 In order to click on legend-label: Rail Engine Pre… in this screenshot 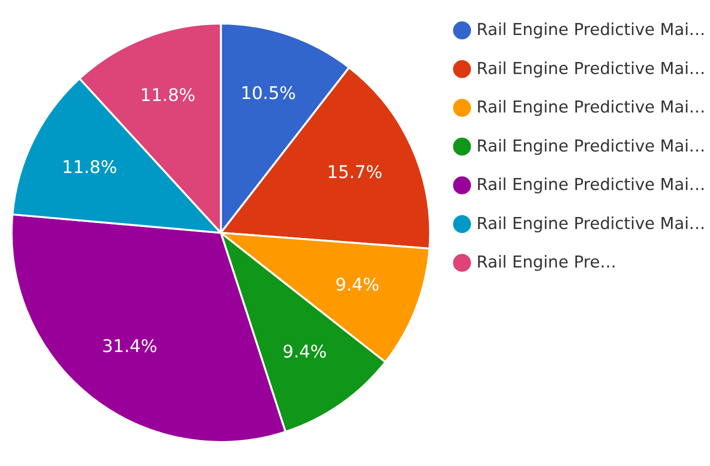, I will do `click(546, 262)`.